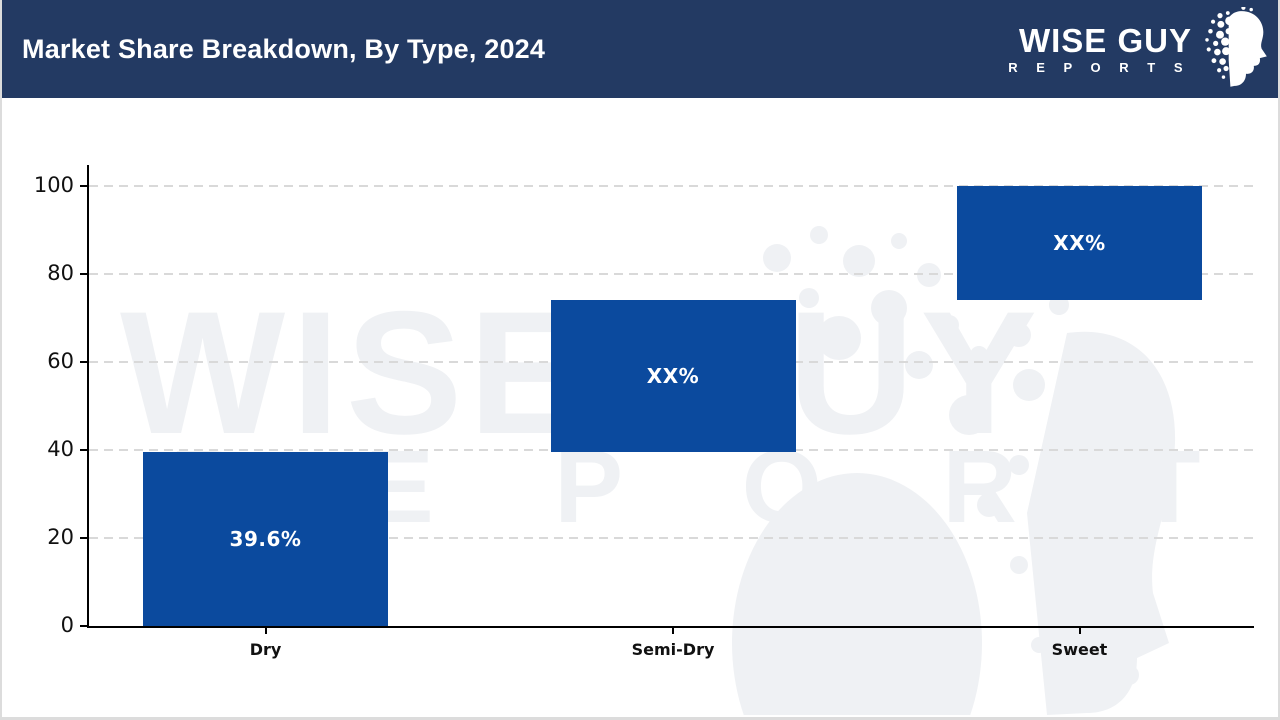 The image size is (1280, 720). Describe the element at coordinates (60, 273) in the screenshot. I see `y-axis-tick-label: 80` at that location.